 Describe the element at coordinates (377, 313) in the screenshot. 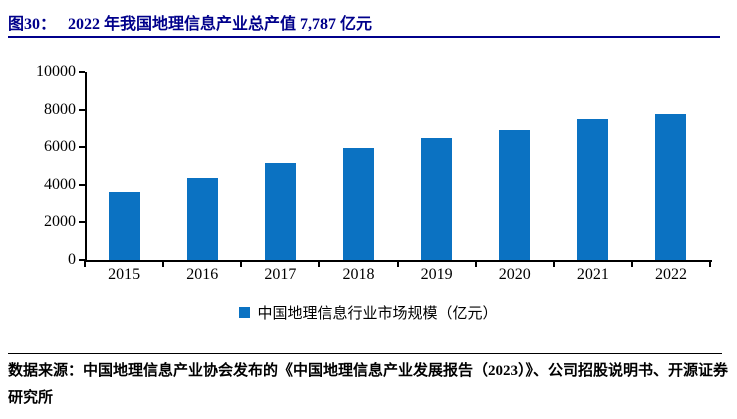

I see `legend-label: 中国地理信息行业市场规模（亿元）` at that location.